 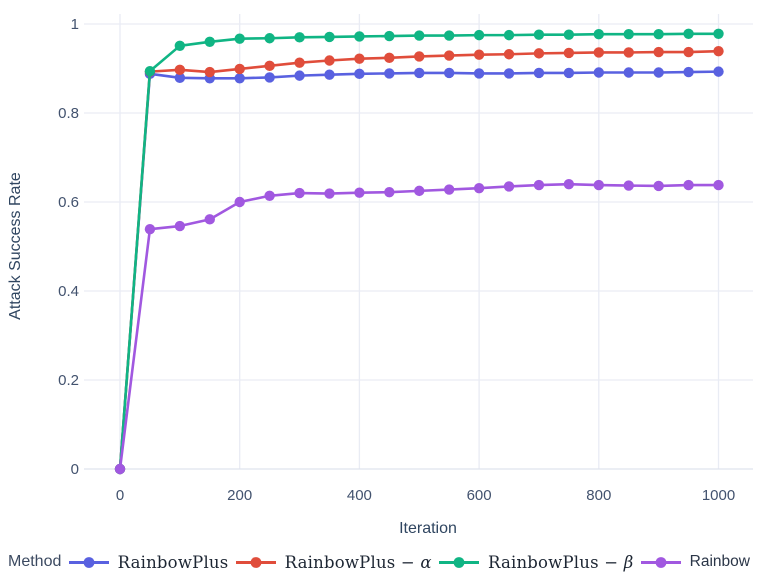 What do you see at coordinates (428, 528) in the screenshot?
I see `x-axis-title: Iteration` at bounding box center [428, 528].